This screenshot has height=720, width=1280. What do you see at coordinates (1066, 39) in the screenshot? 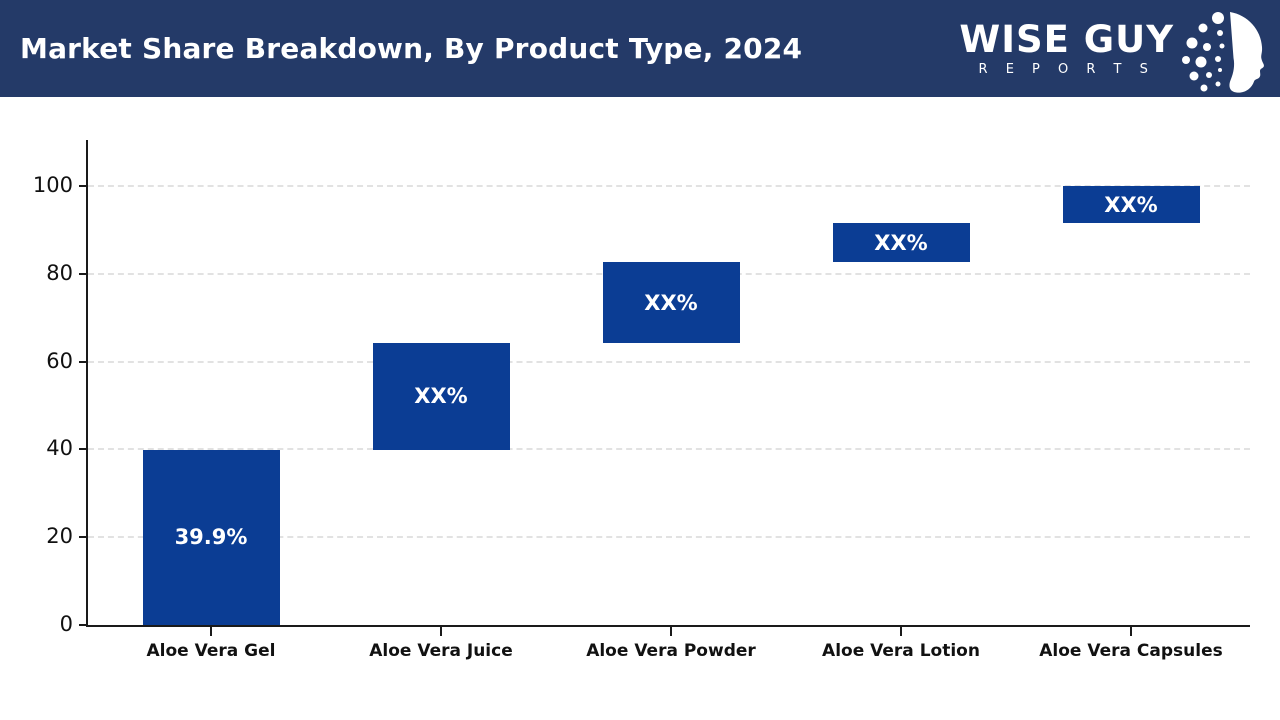
I see `logo-wiseguy-text: WISE GUY` at bounding box center [1066, 39].